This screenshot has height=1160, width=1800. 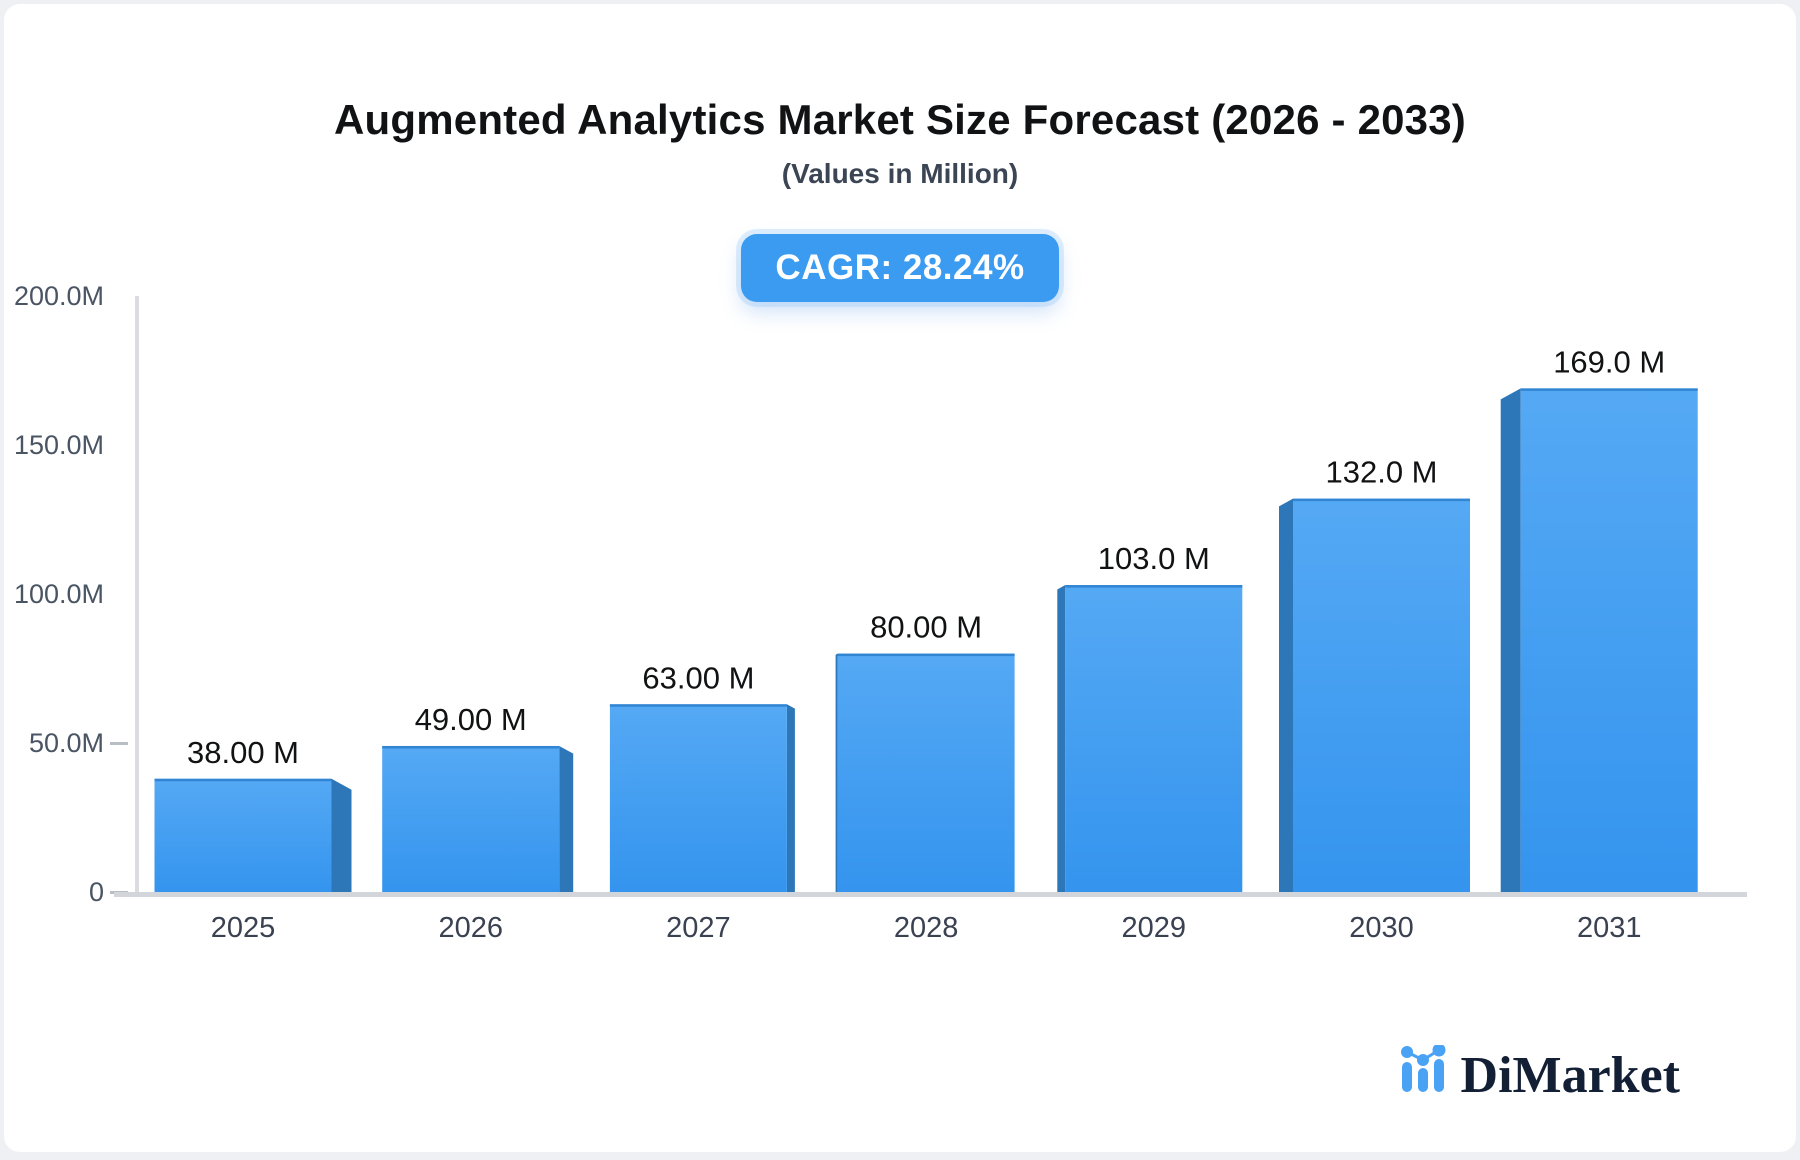 I want to click on x-axis-label: 2028, so click(x=926, y=928).